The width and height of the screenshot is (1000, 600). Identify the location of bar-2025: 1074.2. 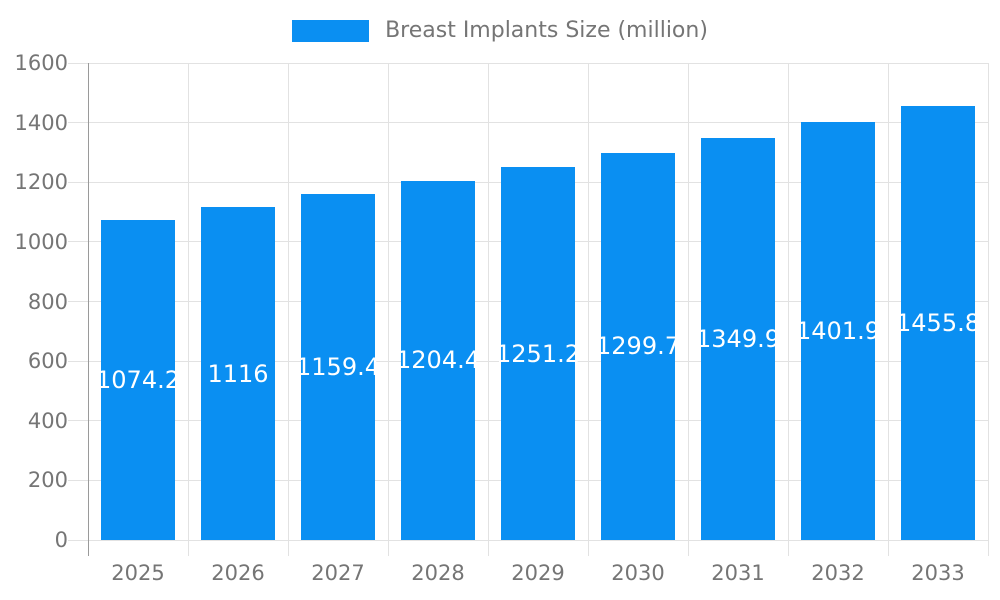
(138, 379).